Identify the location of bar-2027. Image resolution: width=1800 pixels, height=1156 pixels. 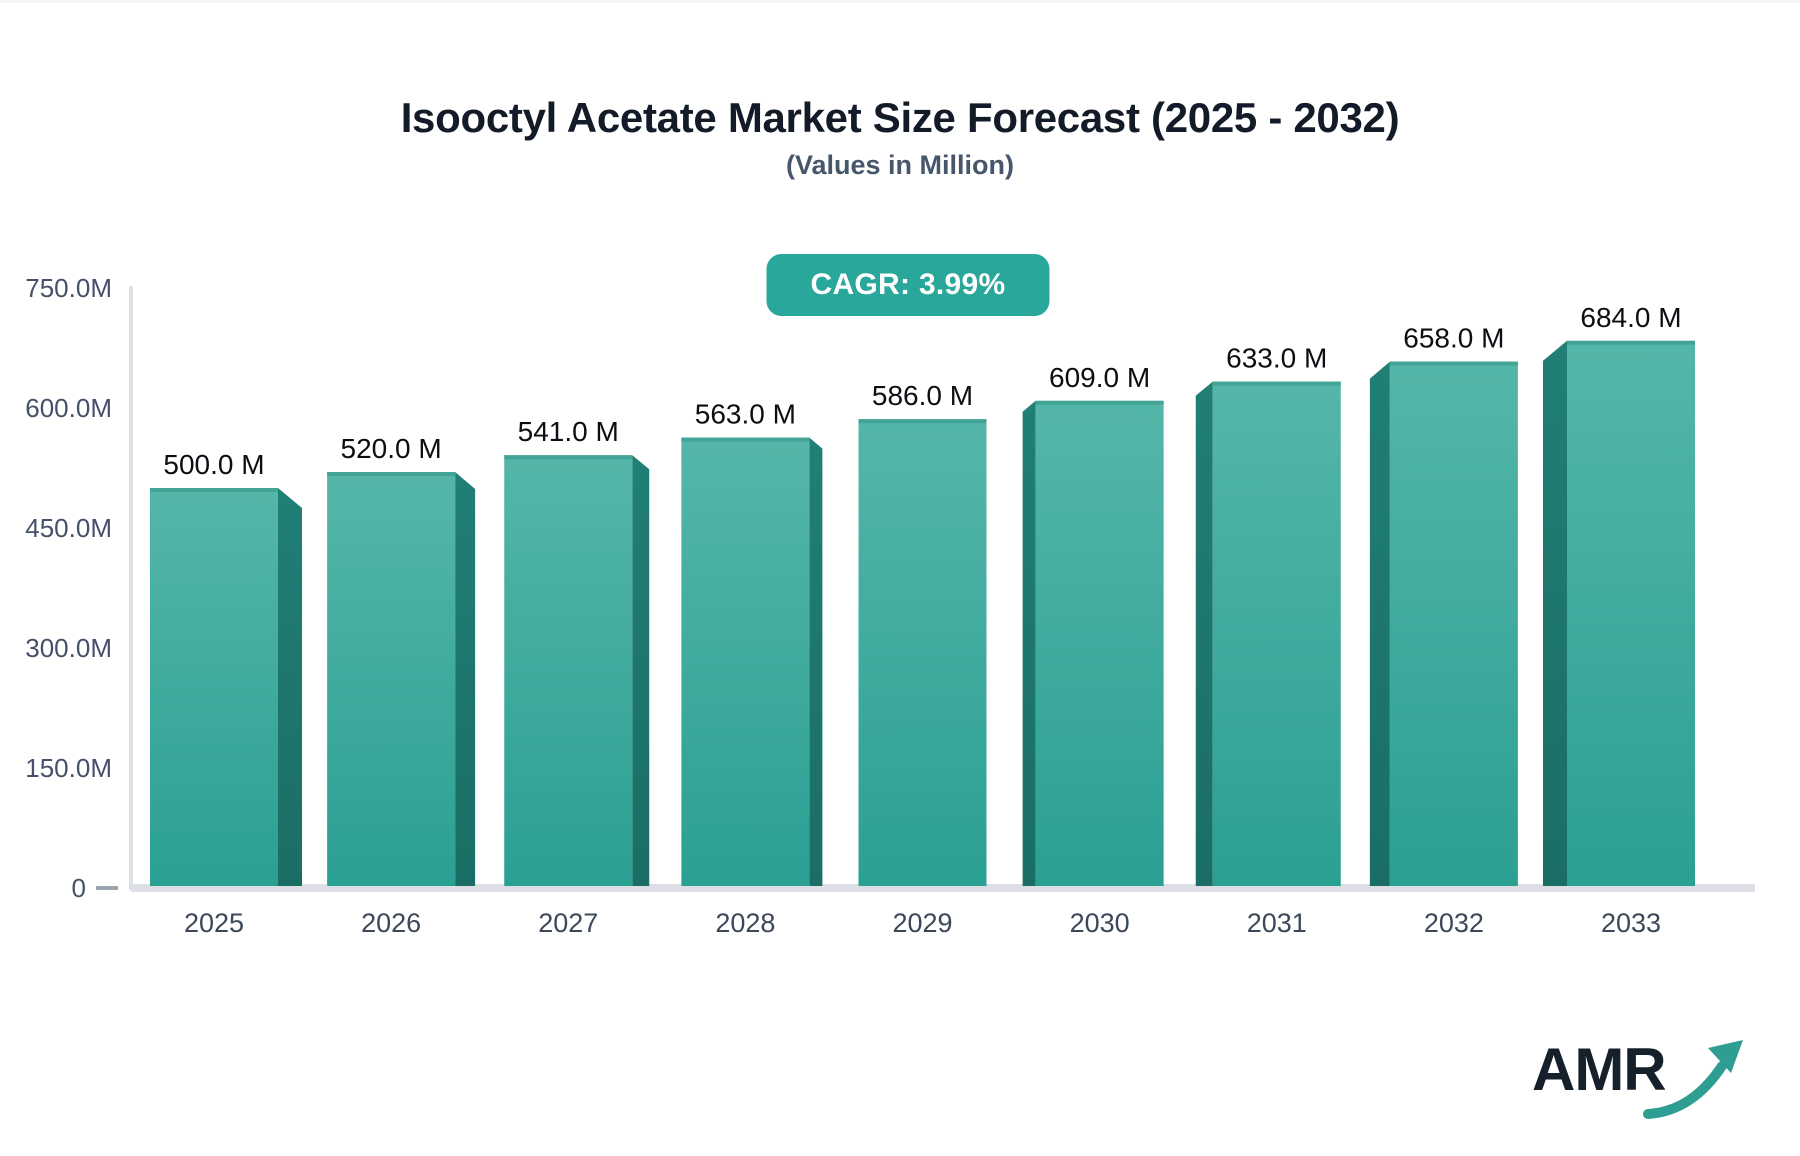
(568, 670).